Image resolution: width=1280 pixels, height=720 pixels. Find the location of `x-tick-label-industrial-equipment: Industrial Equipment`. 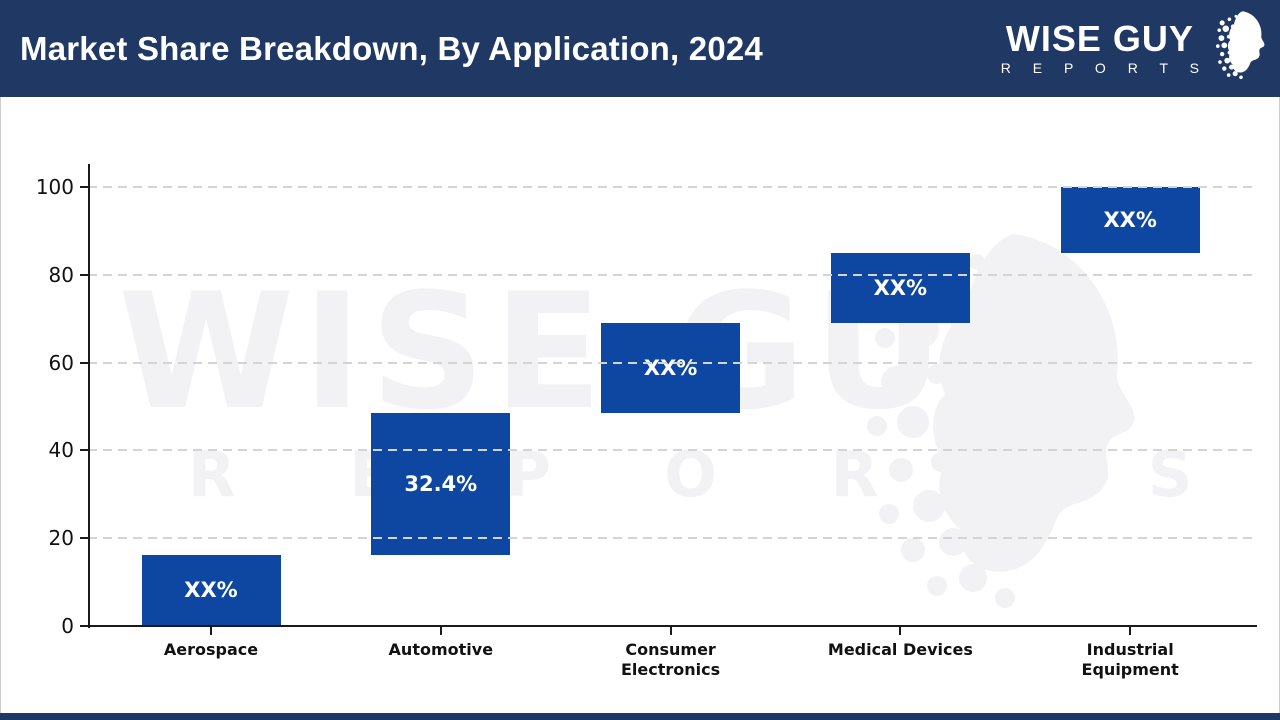

x-tick-label-industrial-equipment: Industrial Equipment is located at coordinates (1130, 659).